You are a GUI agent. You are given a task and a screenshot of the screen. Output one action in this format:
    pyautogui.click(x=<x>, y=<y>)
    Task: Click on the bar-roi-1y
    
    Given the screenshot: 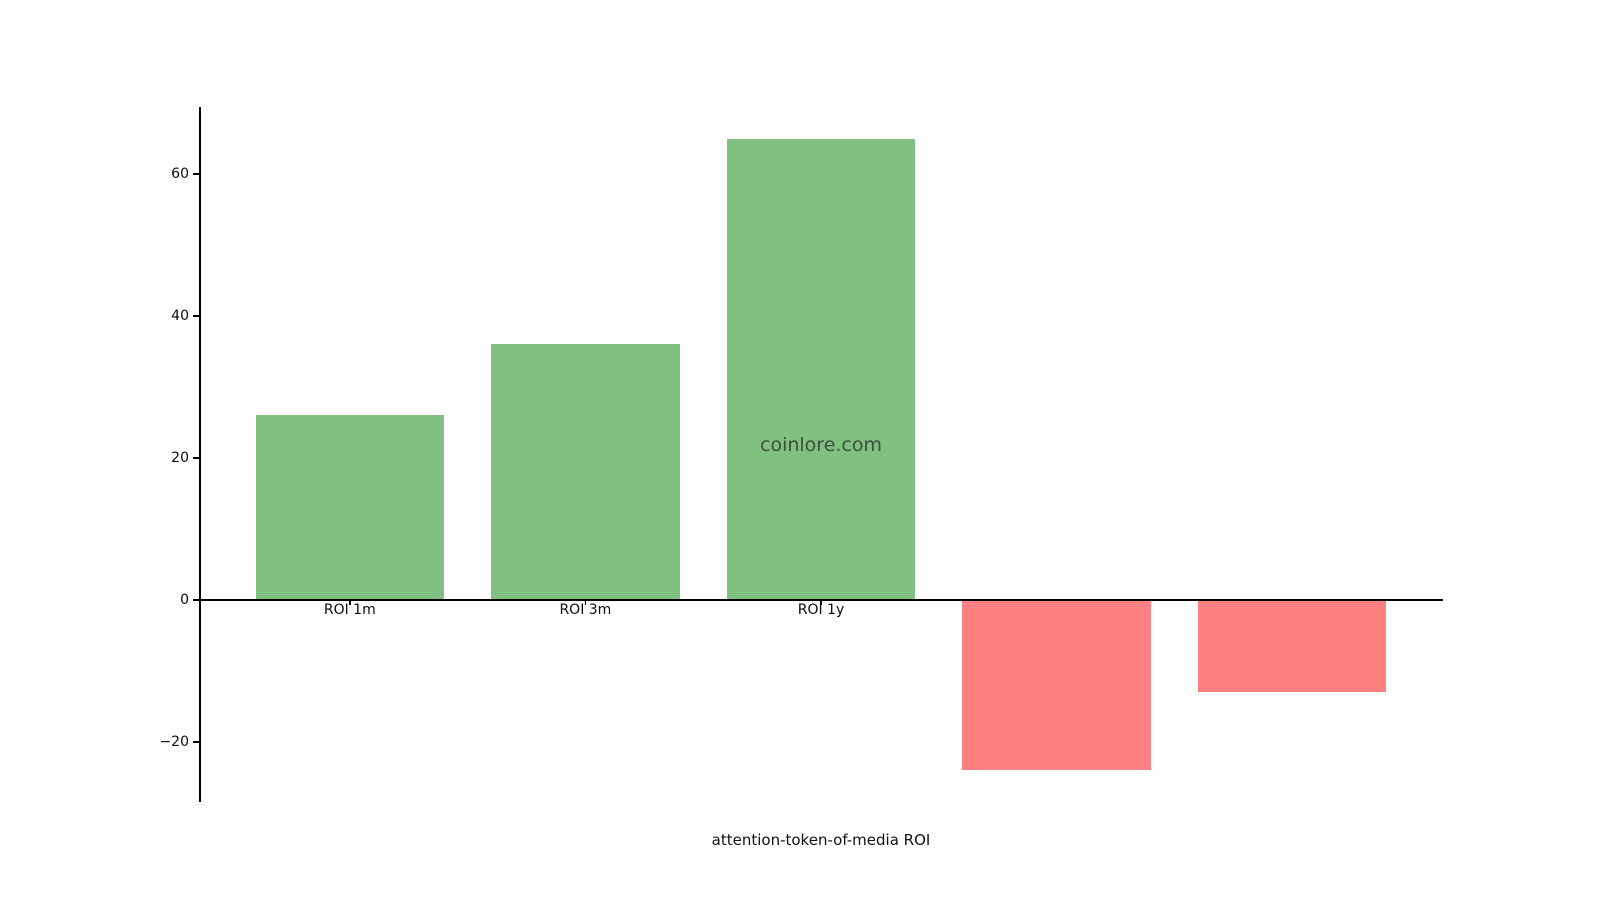 What is the action you would take?
    pyautogui.click(x=821, y=369)
    